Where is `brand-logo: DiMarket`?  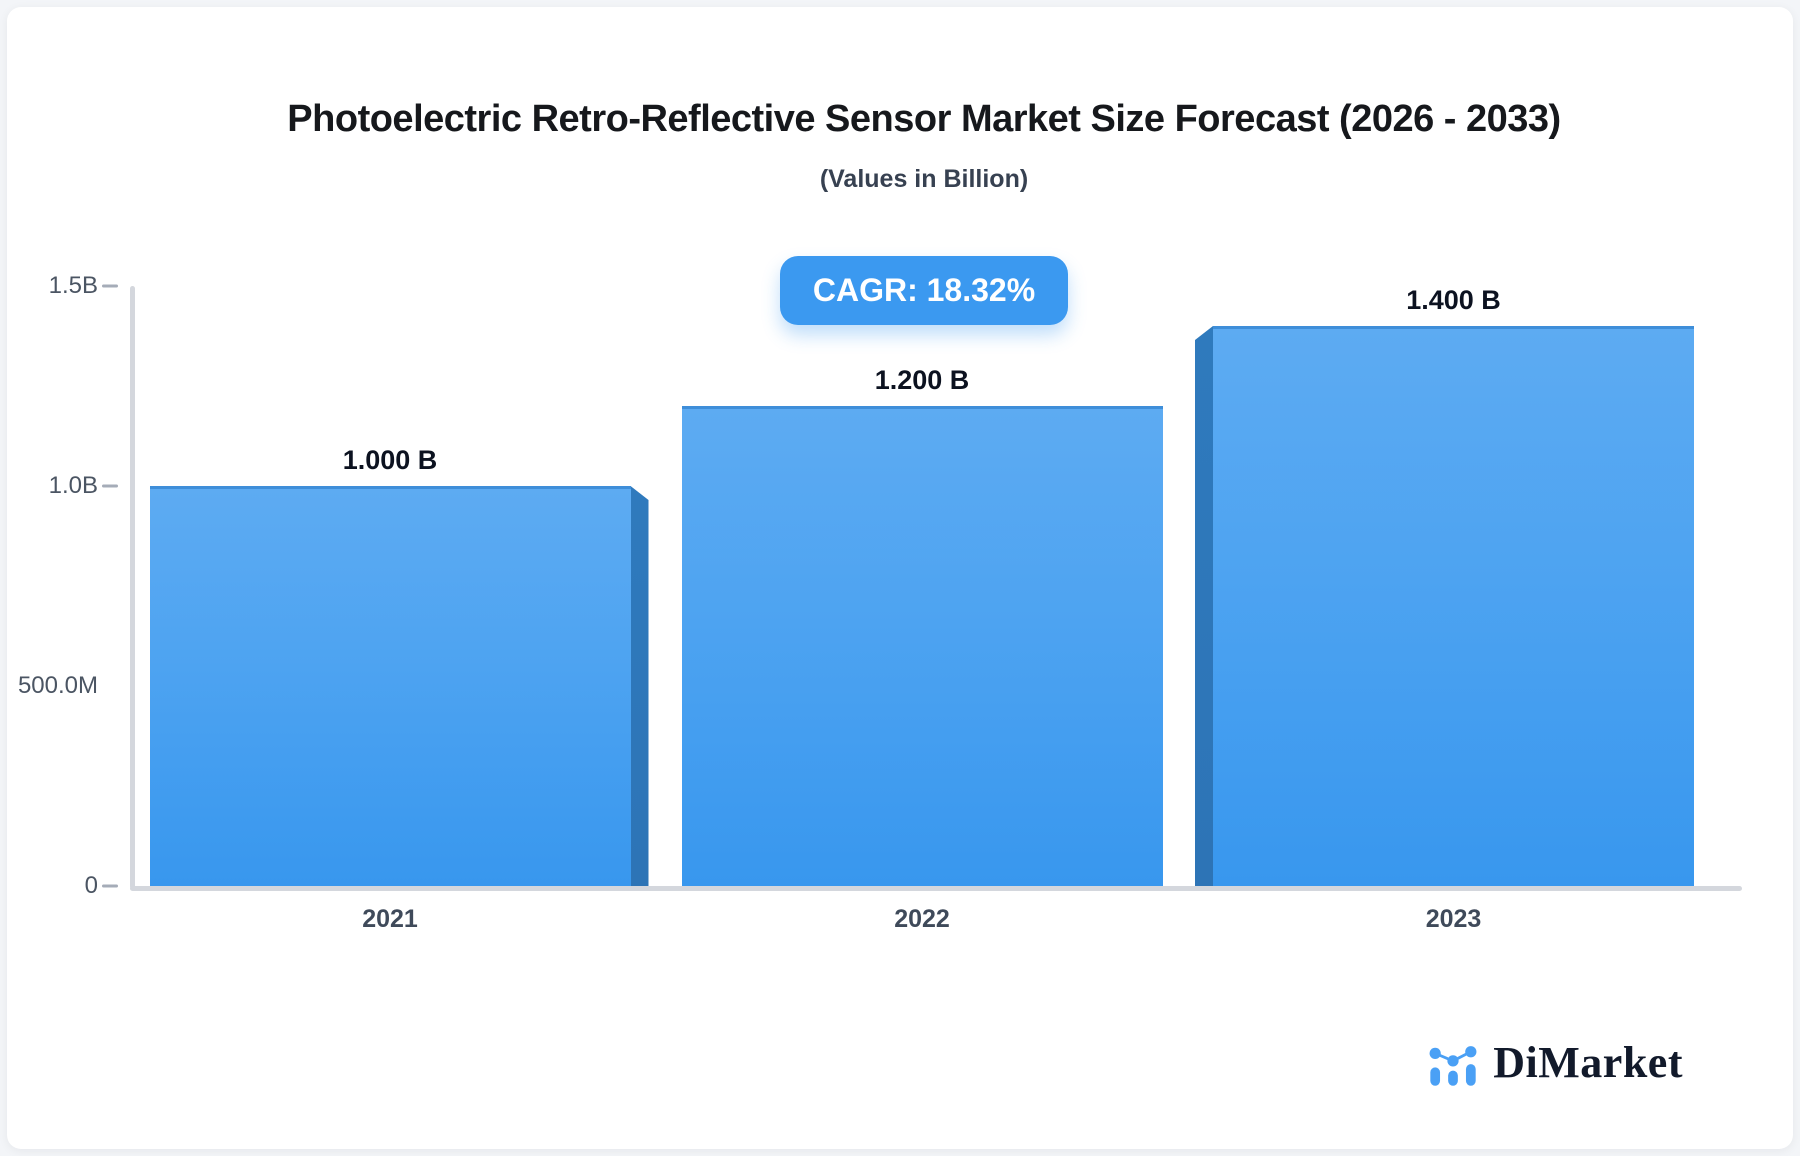 brand-logo: DiMarket is located at coordinates (1554, 1062).